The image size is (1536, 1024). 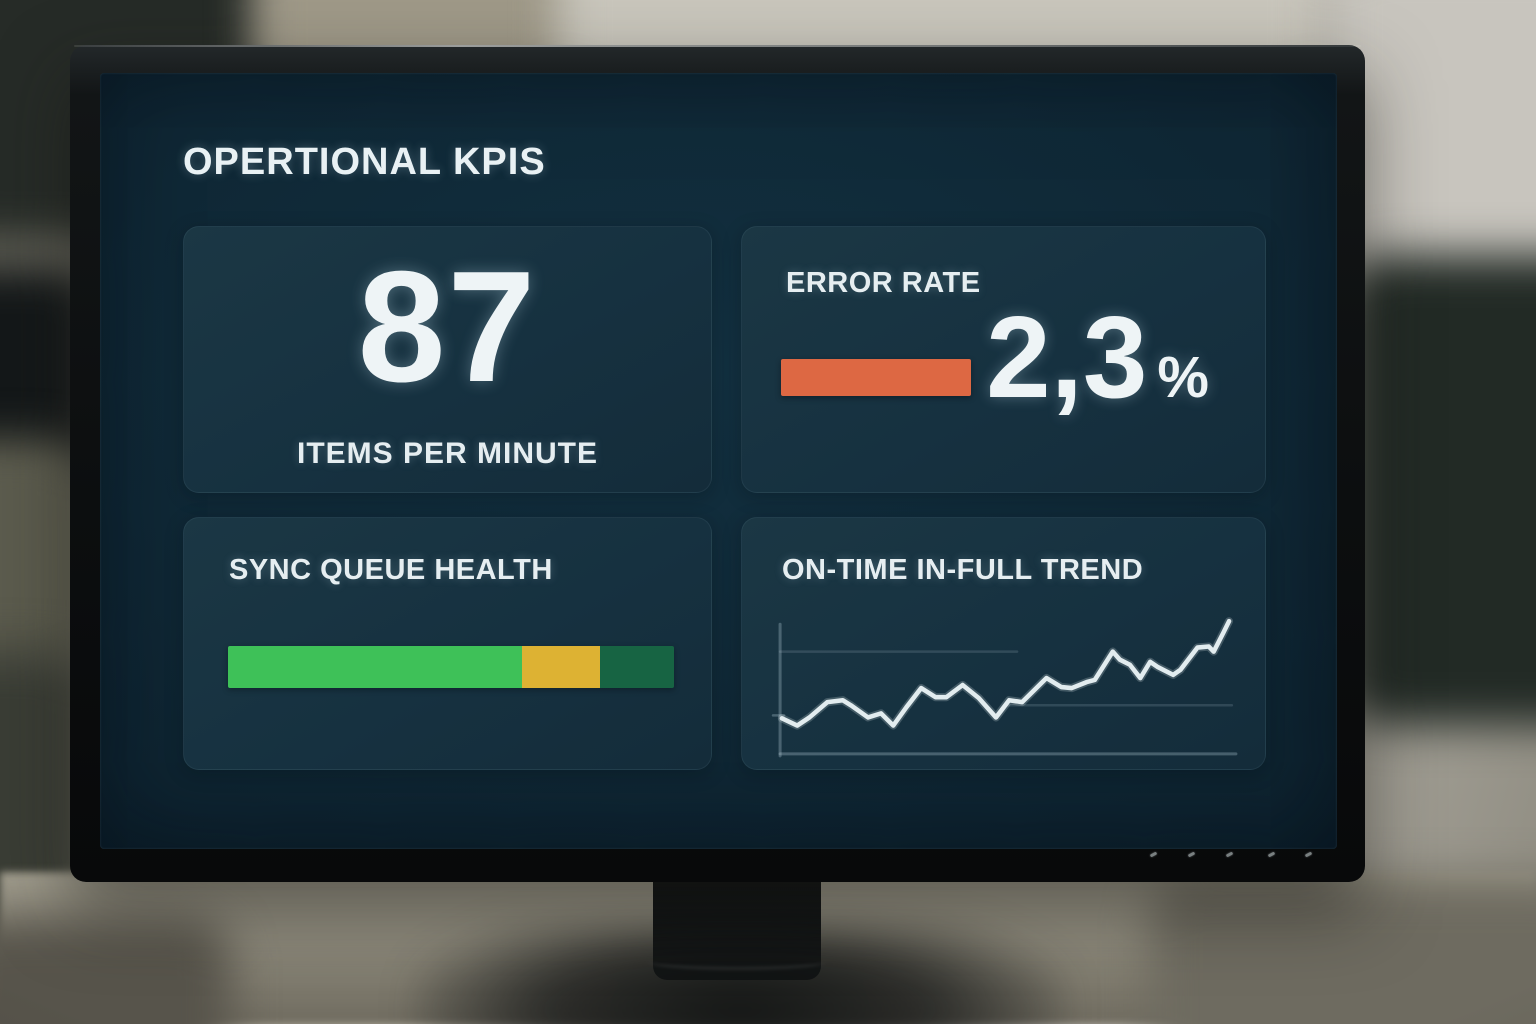 What do you see at coordinates (447, 643) in the screenshot?
I see `card-sync-queue-health: SYNC QUEUE HEALTH` at bounding box center [447, 643].